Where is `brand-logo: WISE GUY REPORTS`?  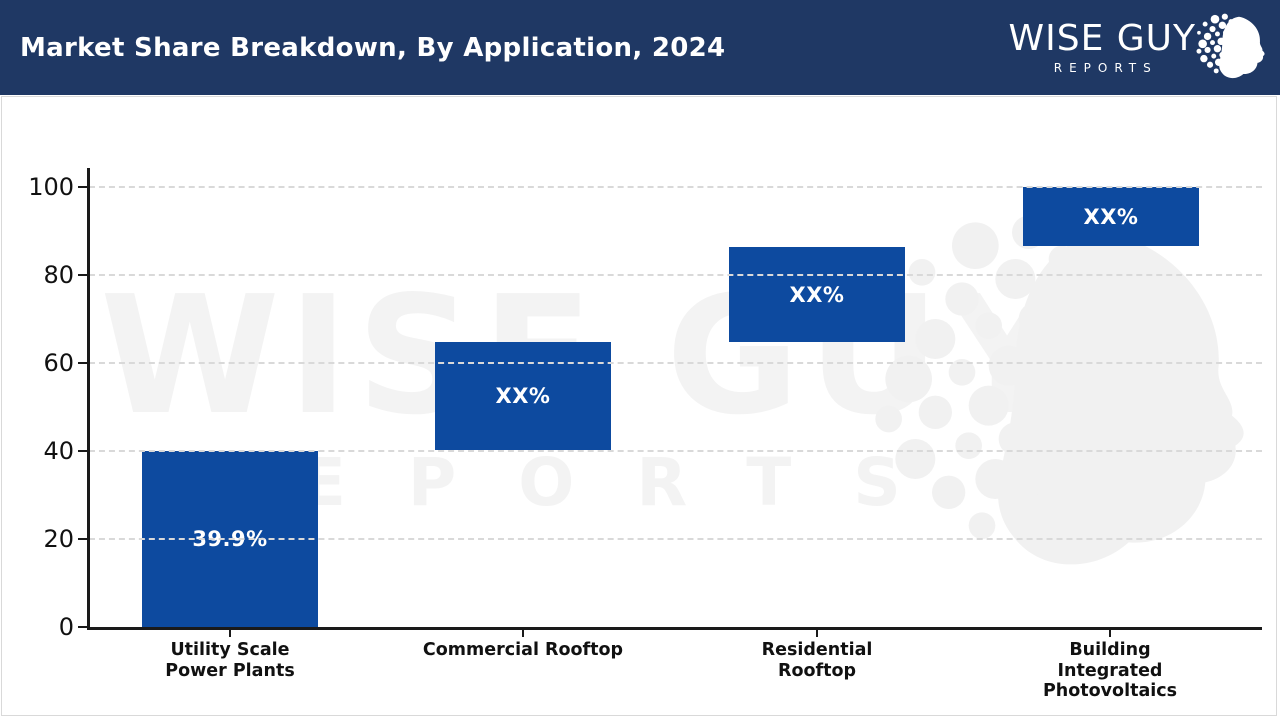
brand-logo: WISE GUY REPORTS is located at coordinates (1139, 47).